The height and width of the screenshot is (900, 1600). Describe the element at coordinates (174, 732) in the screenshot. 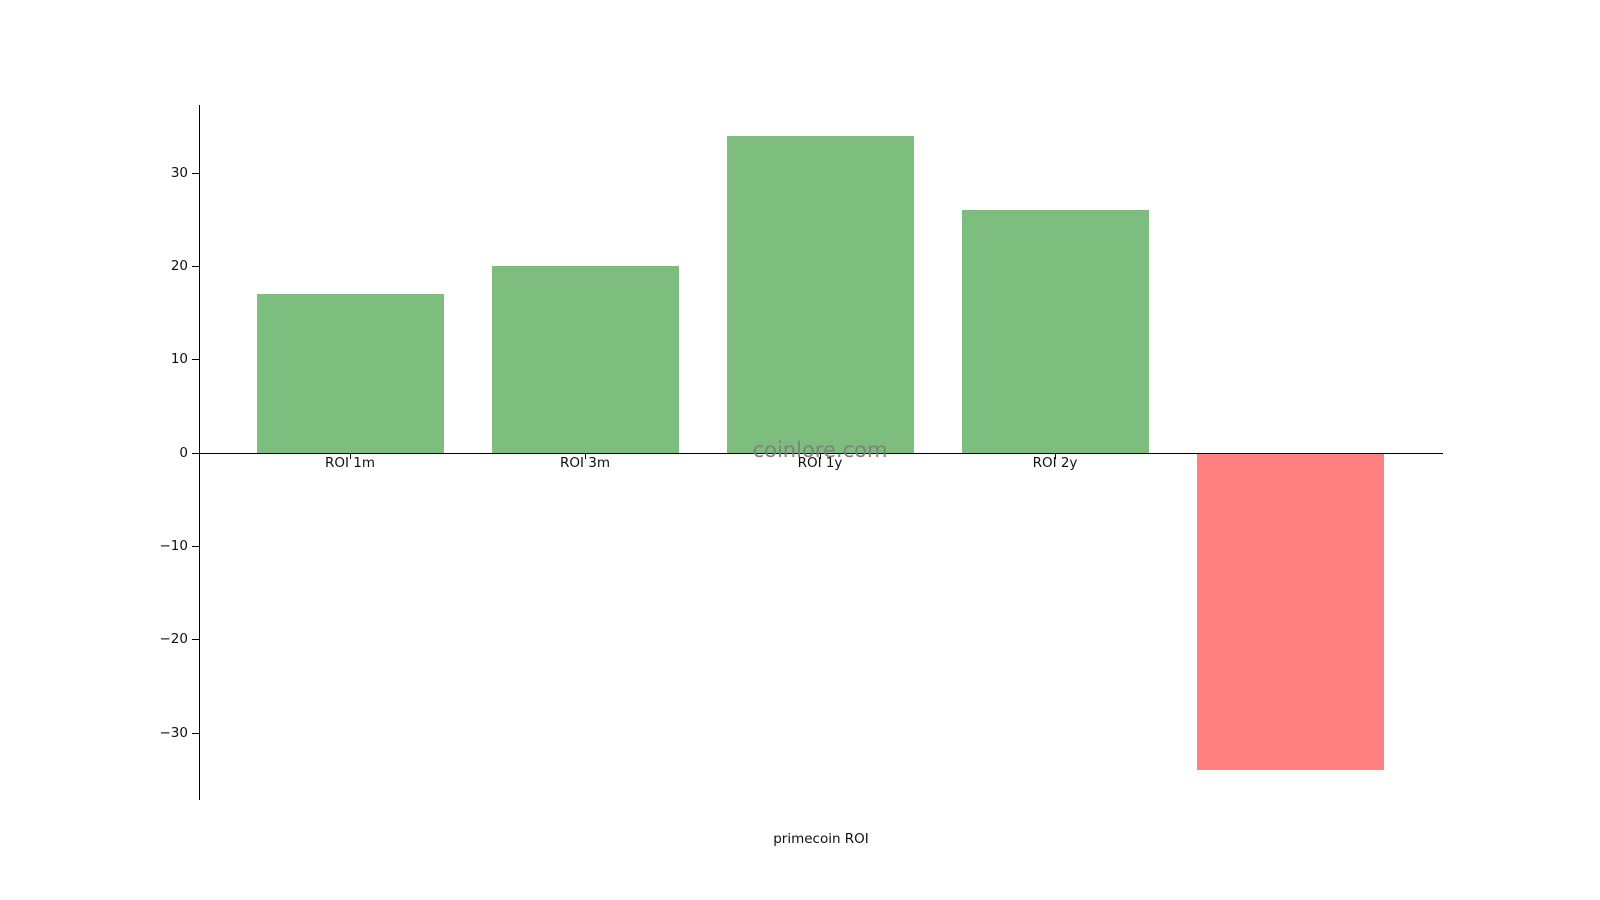

I see `y-tick-label: −30` at that location.